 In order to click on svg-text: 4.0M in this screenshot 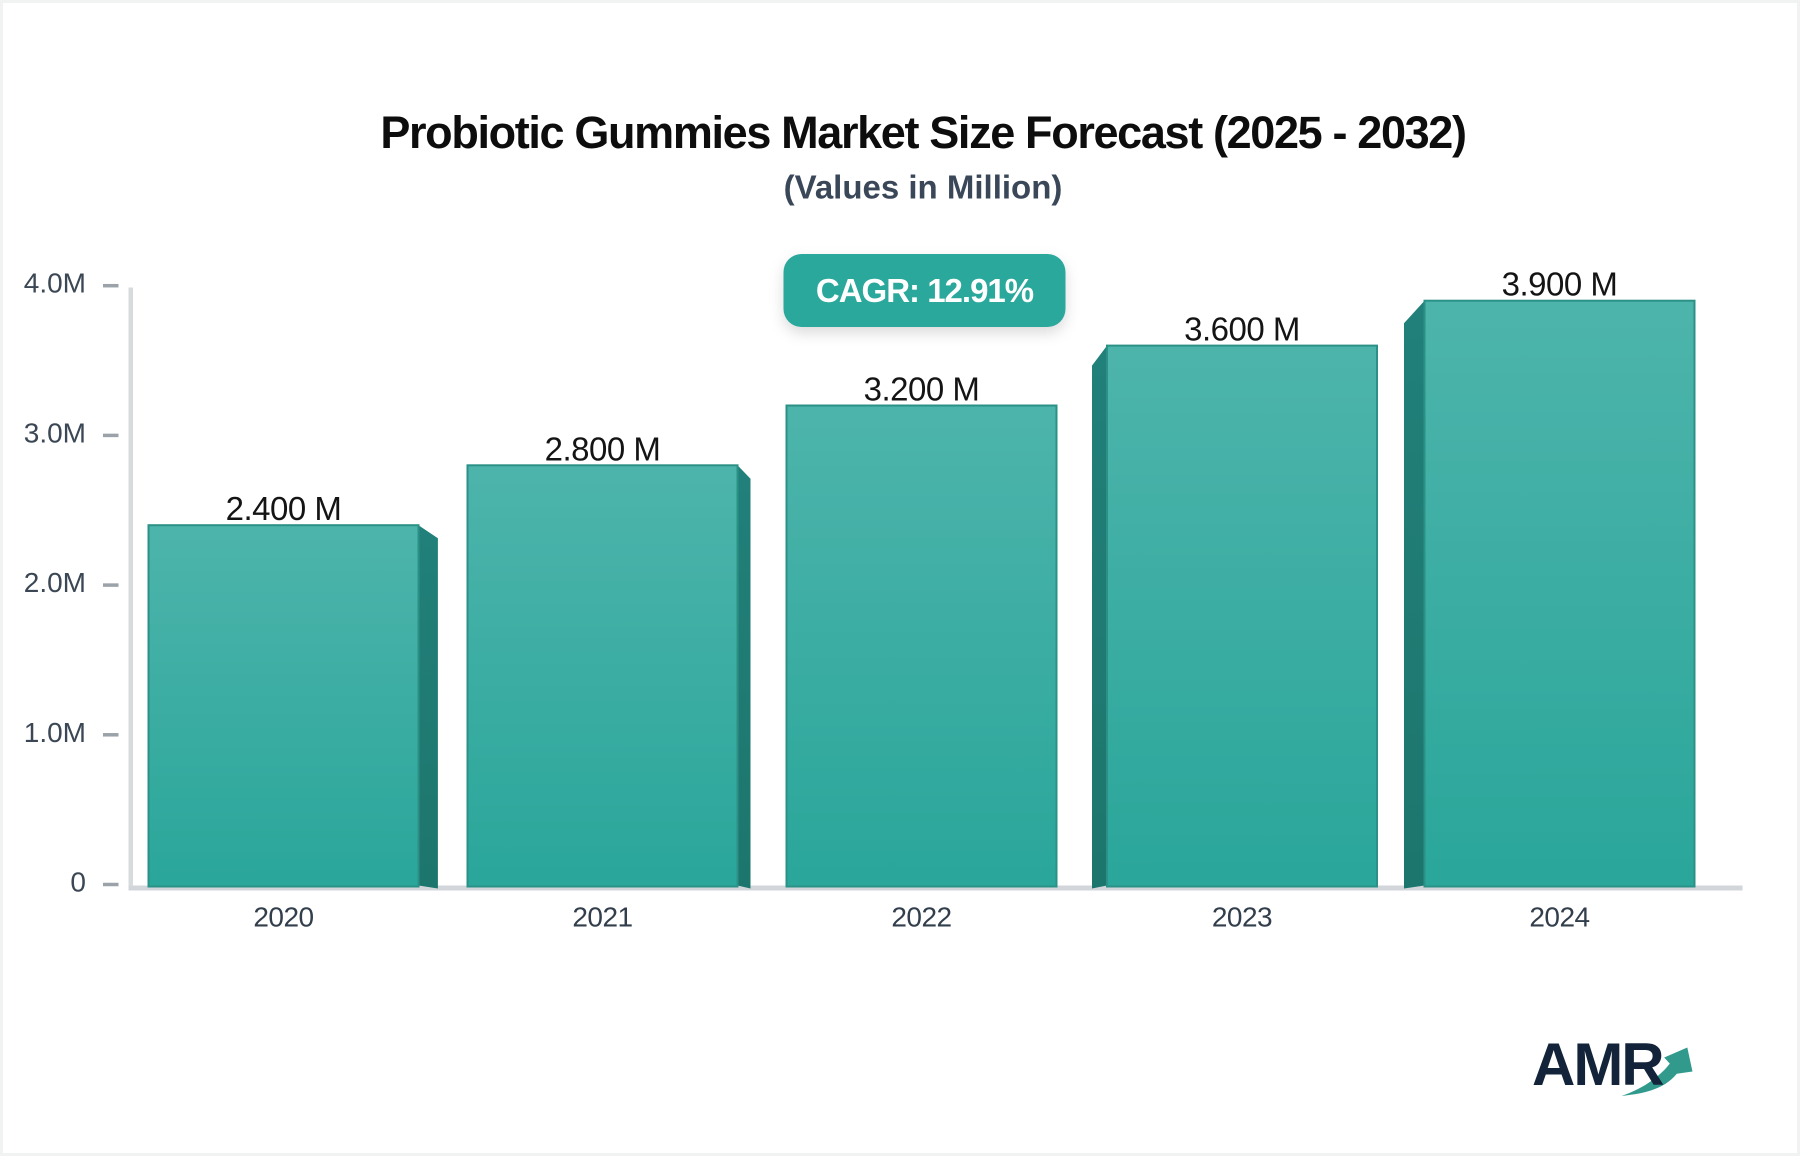, I will do `click(55, 283)`.